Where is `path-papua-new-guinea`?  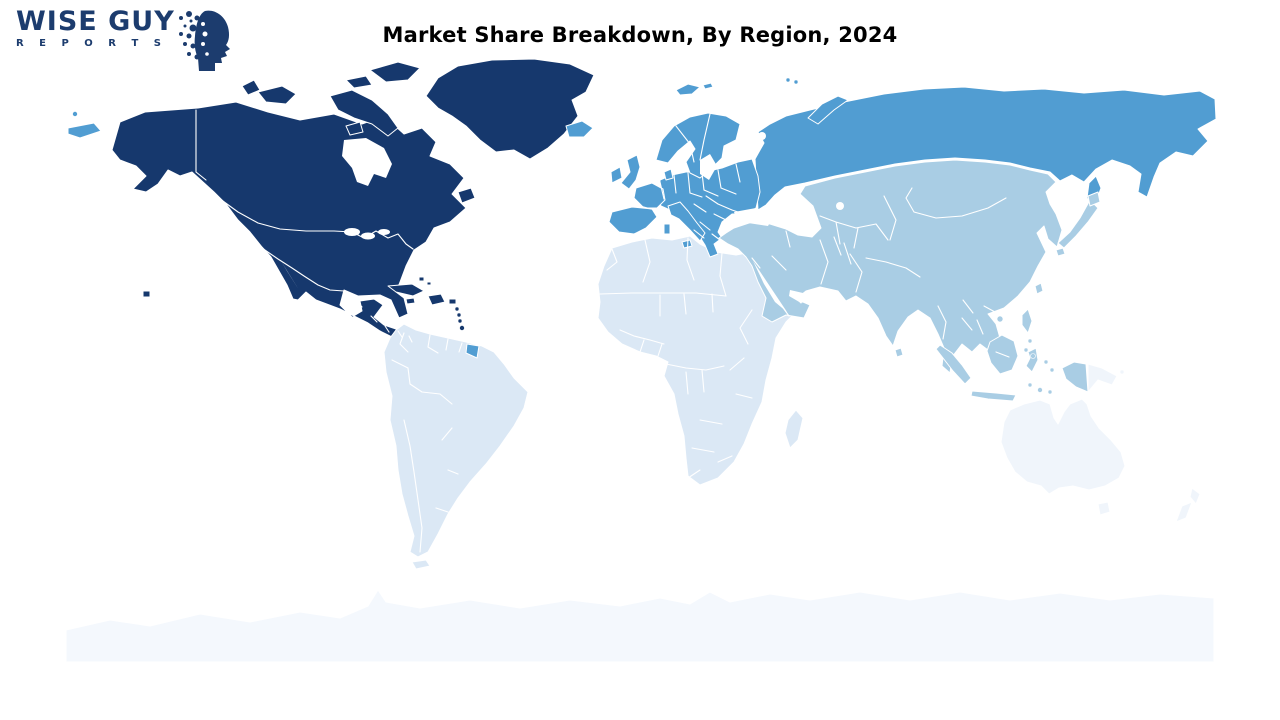
path-papua-new-guinea is located at coordinates (1102, 378).